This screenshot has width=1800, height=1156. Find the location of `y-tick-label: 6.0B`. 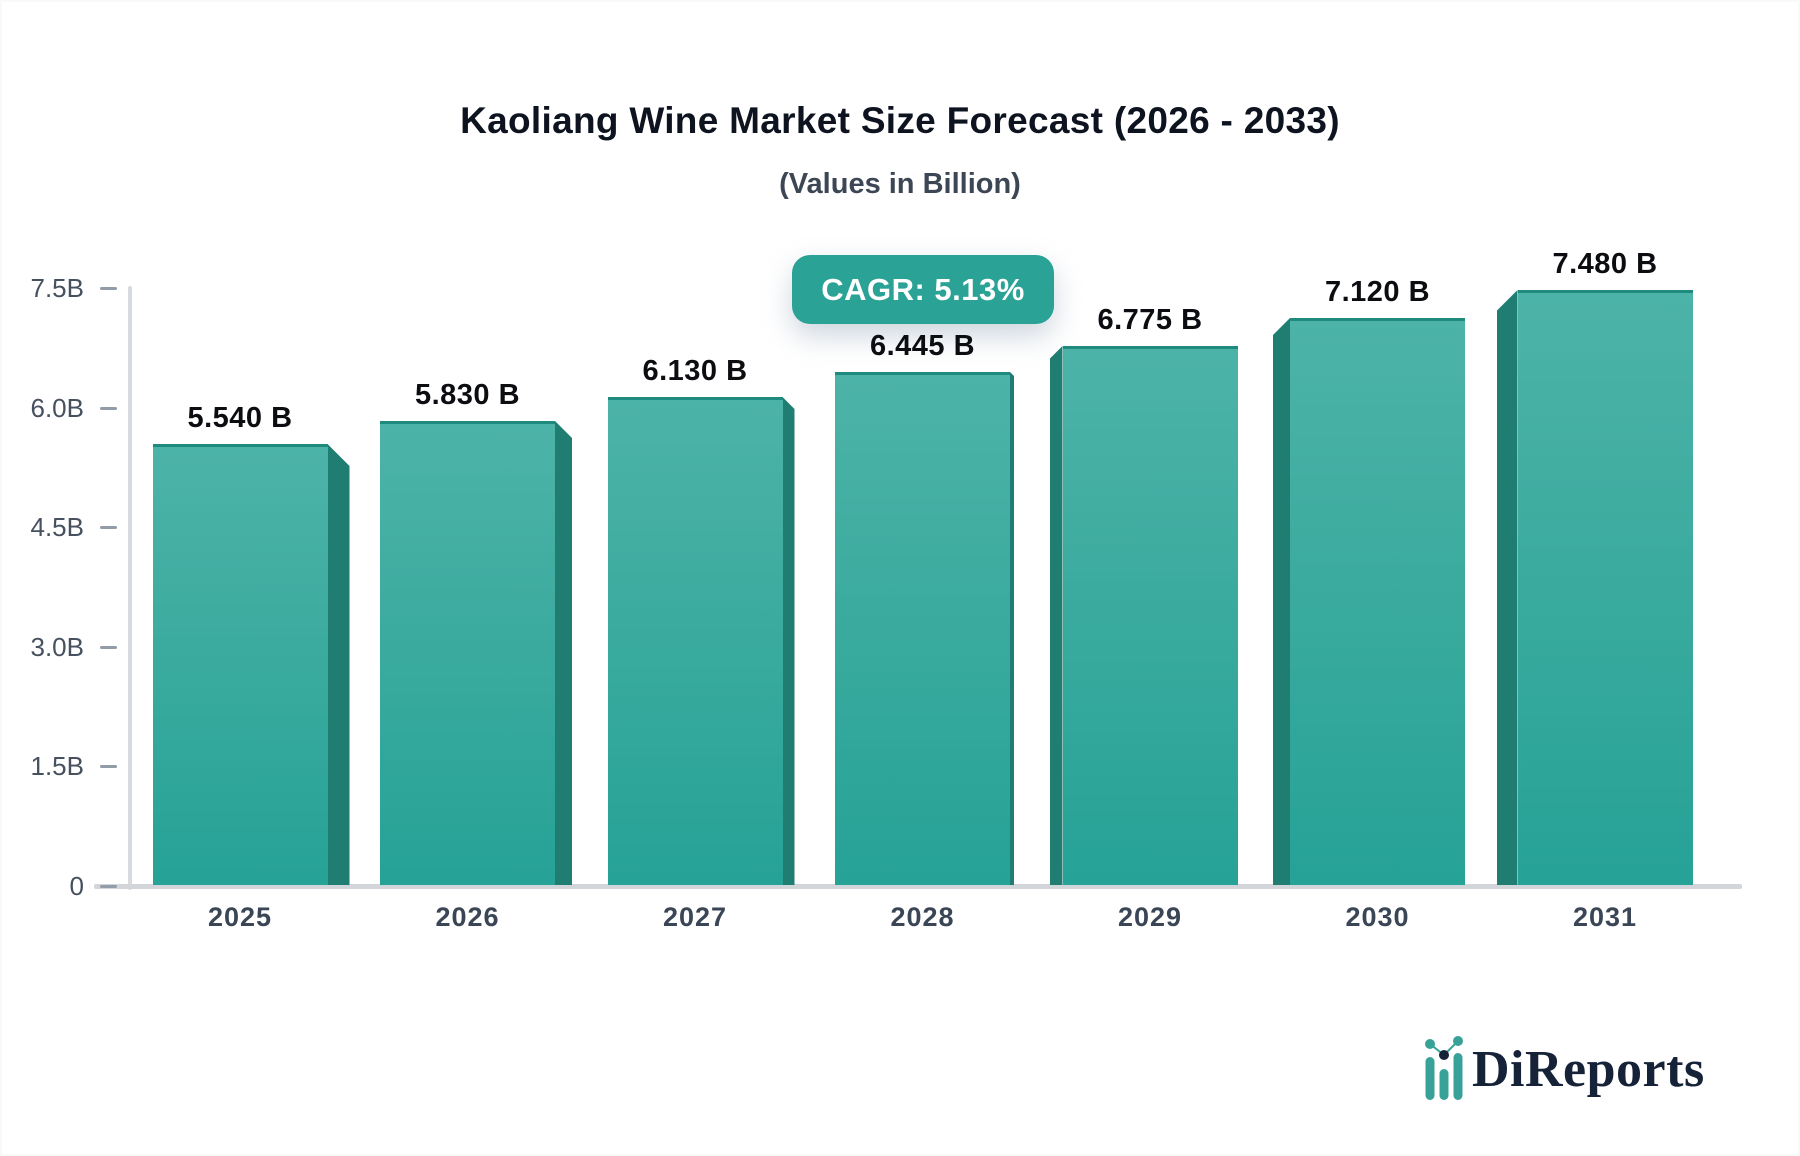

y-tick-label: 6.0B is located at coordinates (57, 407).